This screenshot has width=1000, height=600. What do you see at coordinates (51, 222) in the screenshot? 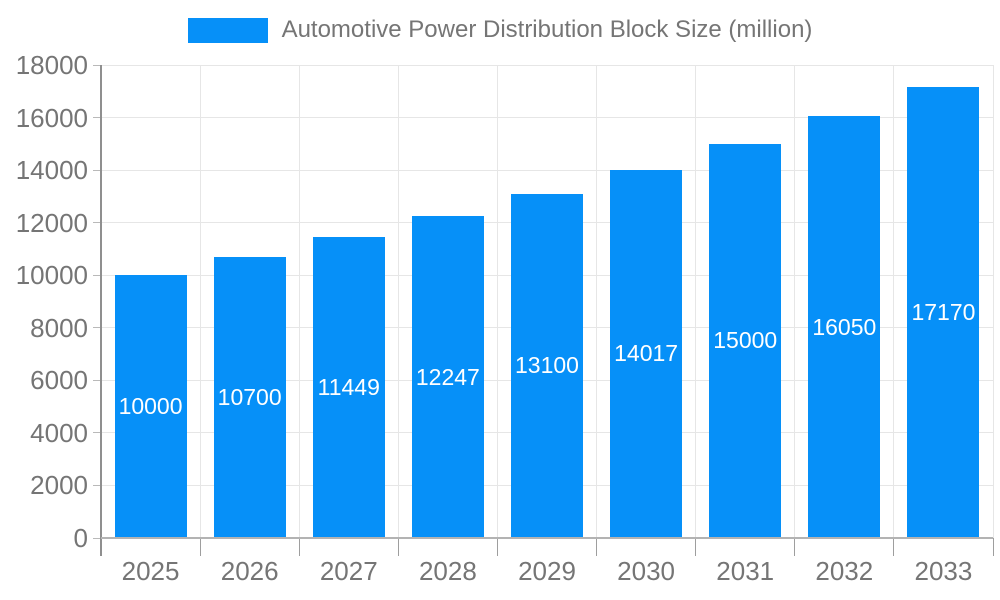
I see `y-axis-tick-label: 12000` at bounding box center [51, 222].